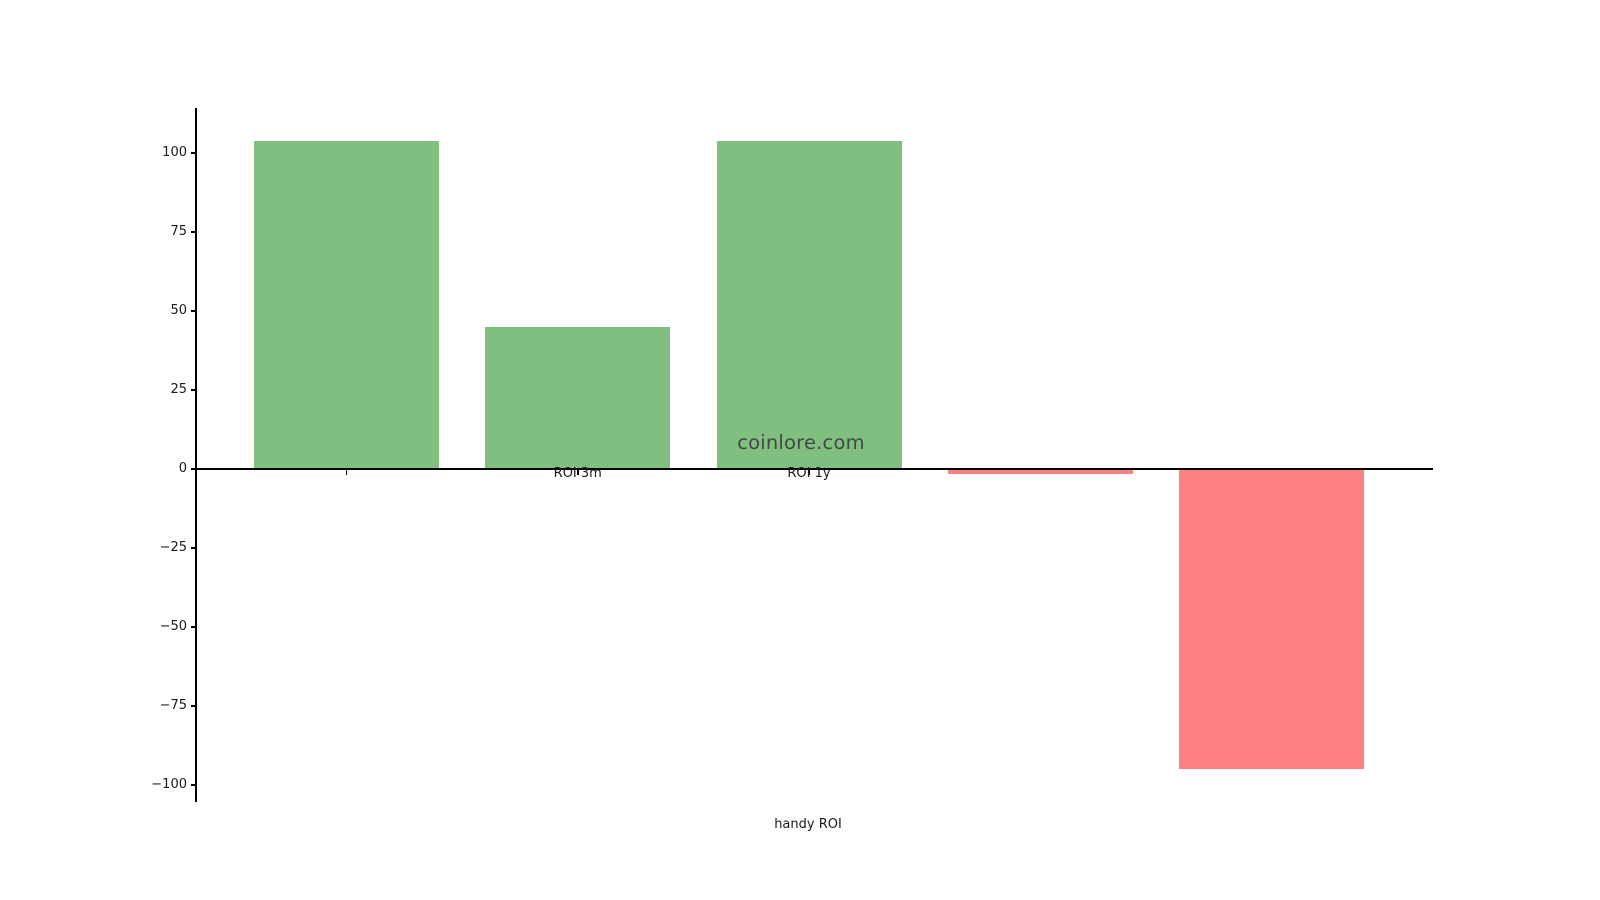  I want to click on y-tick-label: −100, so click(169, 784).